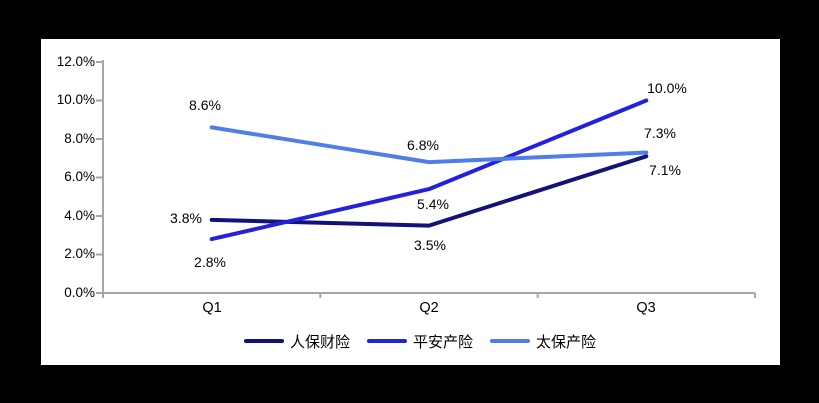 The width and height of the screenshot is (819, 403). Describe the element at coordinates (75, 99) in the screenshot. I see `y-tick-label: 10.0%` at that location.